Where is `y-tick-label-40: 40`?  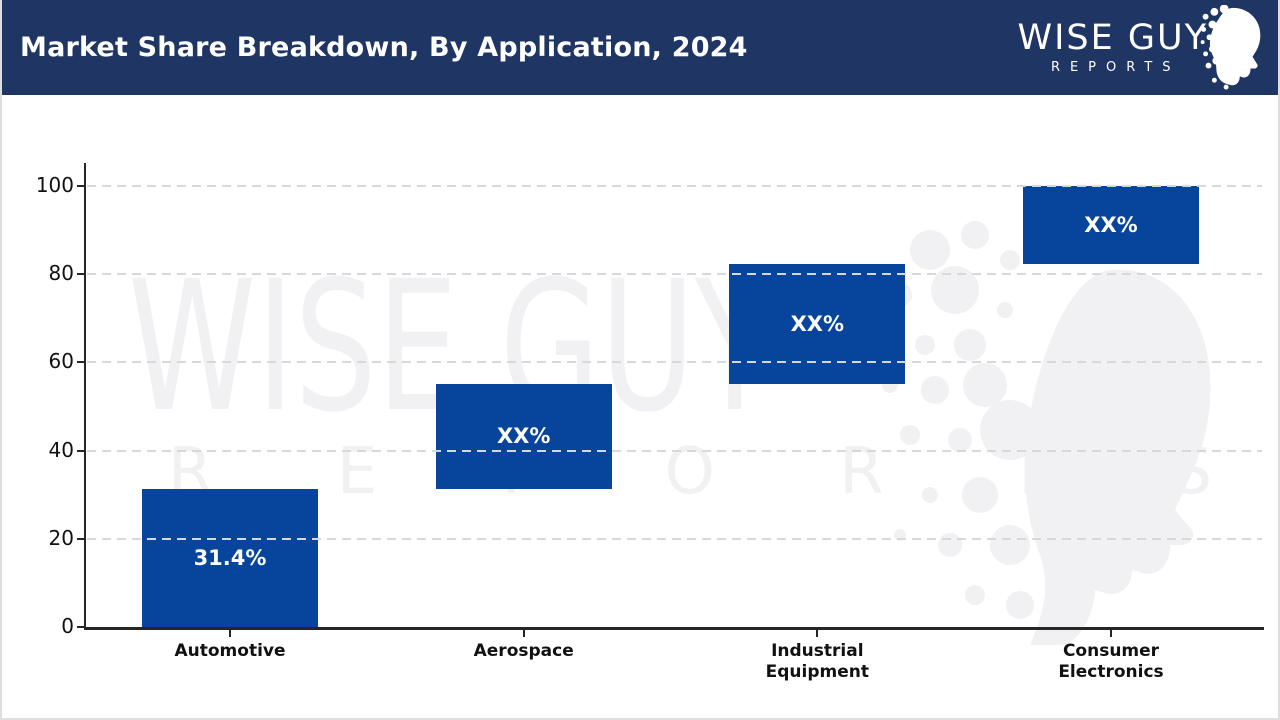
y-tick-label-40: 40 is located at coordinates (61, 449).